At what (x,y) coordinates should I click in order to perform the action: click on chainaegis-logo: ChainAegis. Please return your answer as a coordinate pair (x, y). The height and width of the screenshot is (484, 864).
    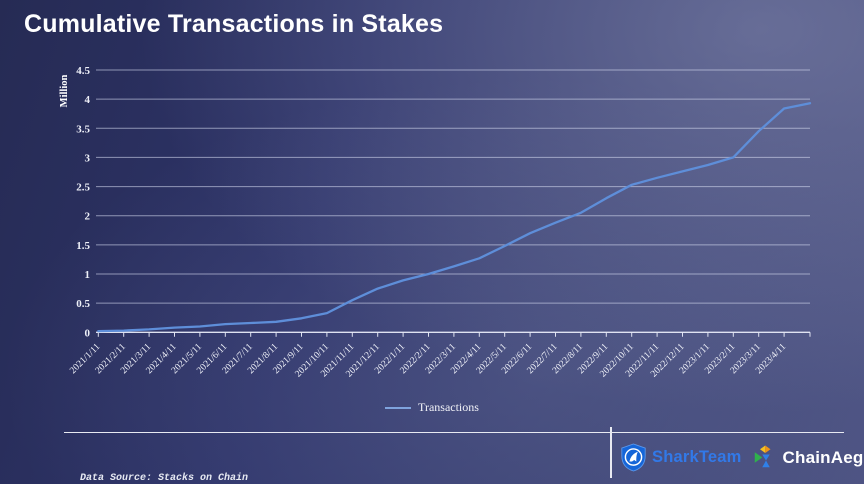
    Looking at the image, I should click on (809, 457).